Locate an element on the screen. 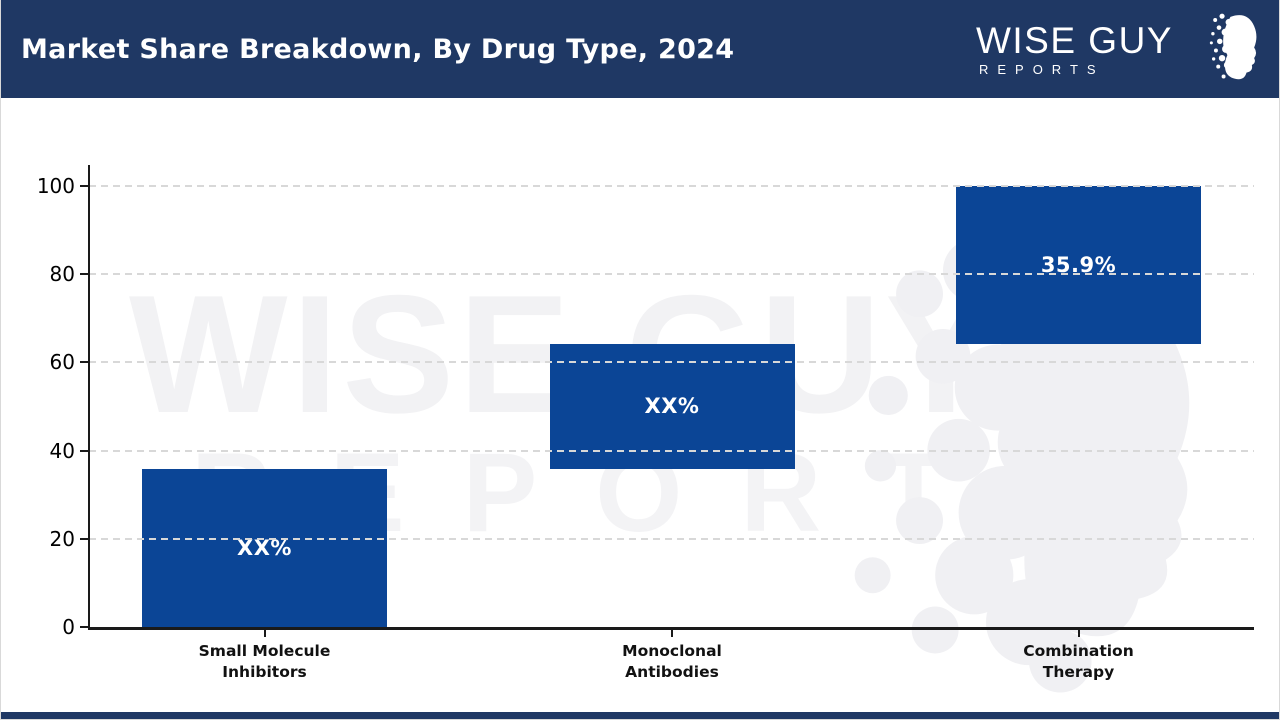 This screenshot has width=1280, height=720. footer-bar is located at coordinates (640, 715).